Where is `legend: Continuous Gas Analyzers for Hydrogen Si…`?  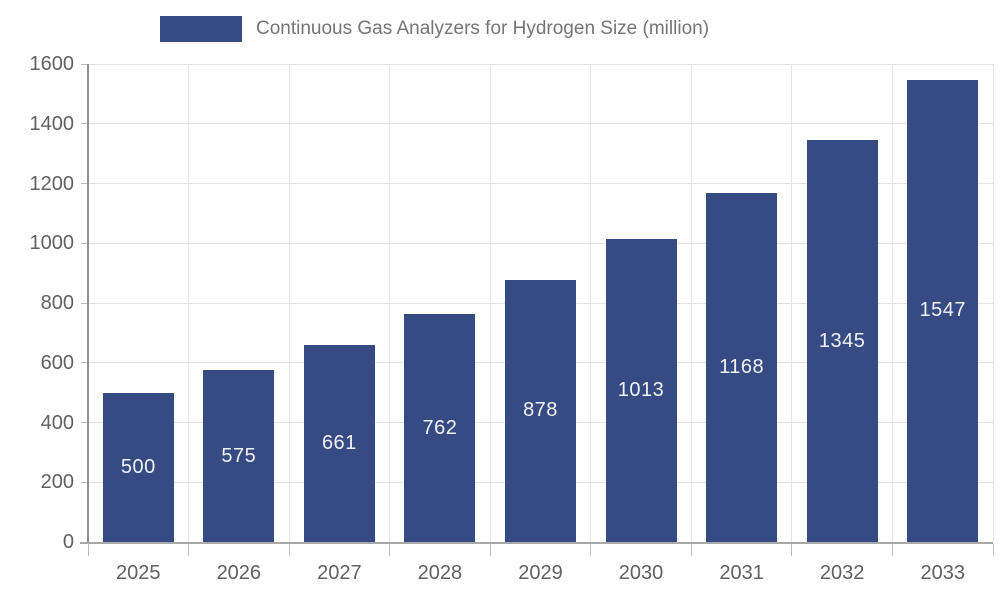
legend: Continuous Gas Analyzers for Hydrogen Si… is located at coordinates (434, 29).